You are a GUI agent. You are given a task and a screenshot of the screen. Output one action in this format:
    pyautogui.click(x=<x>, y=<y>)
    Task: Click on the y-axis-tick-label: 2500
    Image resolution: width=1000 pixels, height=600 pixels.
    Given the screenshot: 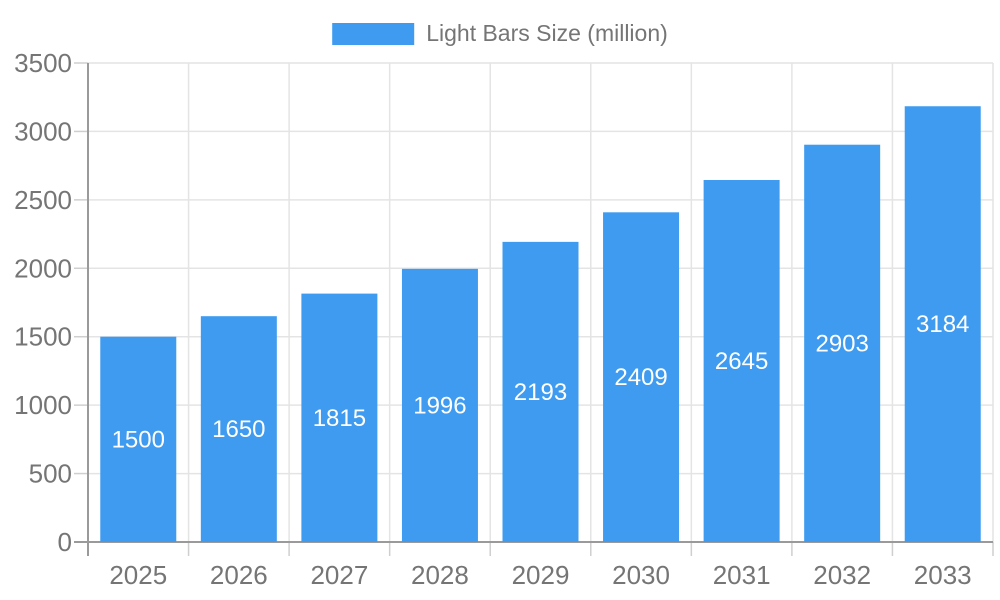 What is the action you would take?
    pyautogui.click(x=43, y=200)
    